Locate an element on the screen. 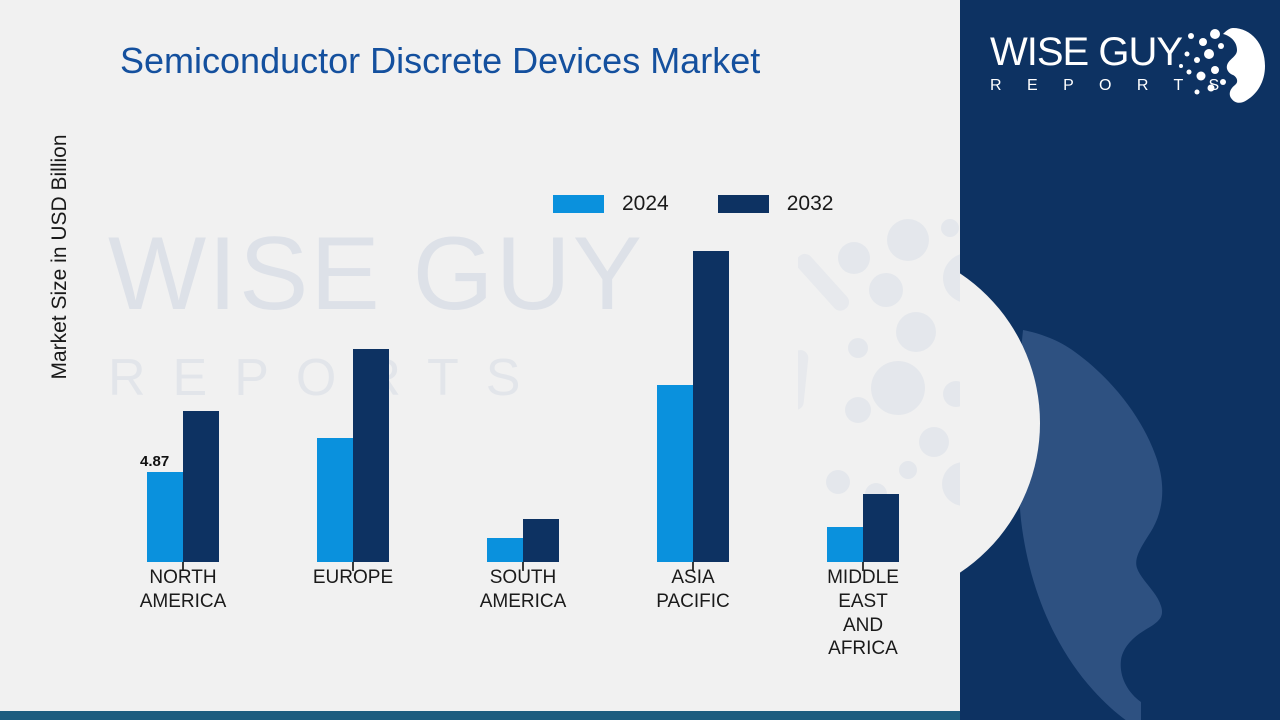 Image resolution: width=1280 pixels, height=720 pixels. legend-item-2024: 2024 is located at coordinates (611, 204).